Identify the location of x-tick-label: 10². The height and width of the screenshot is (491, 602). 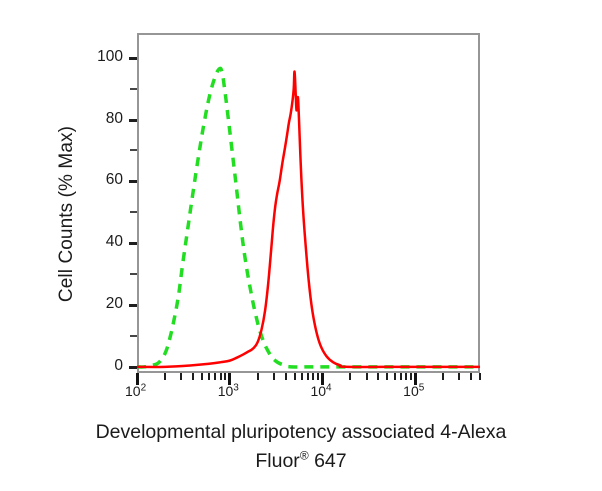
(135, 391).